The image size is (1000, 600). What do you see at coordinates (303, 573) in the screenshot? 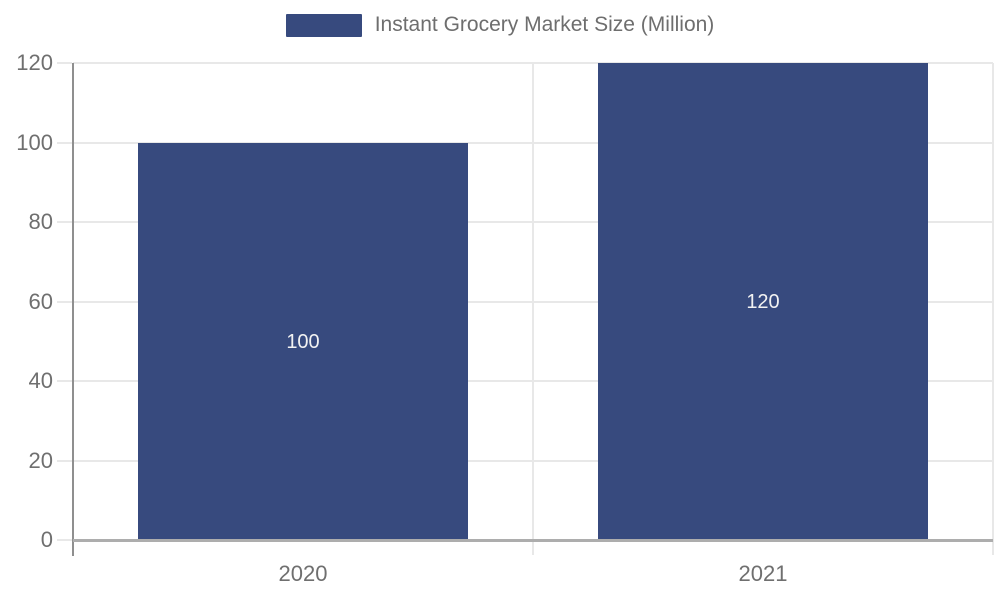
I see `x-tick-label: 2020` at bounding box center [303, 573].